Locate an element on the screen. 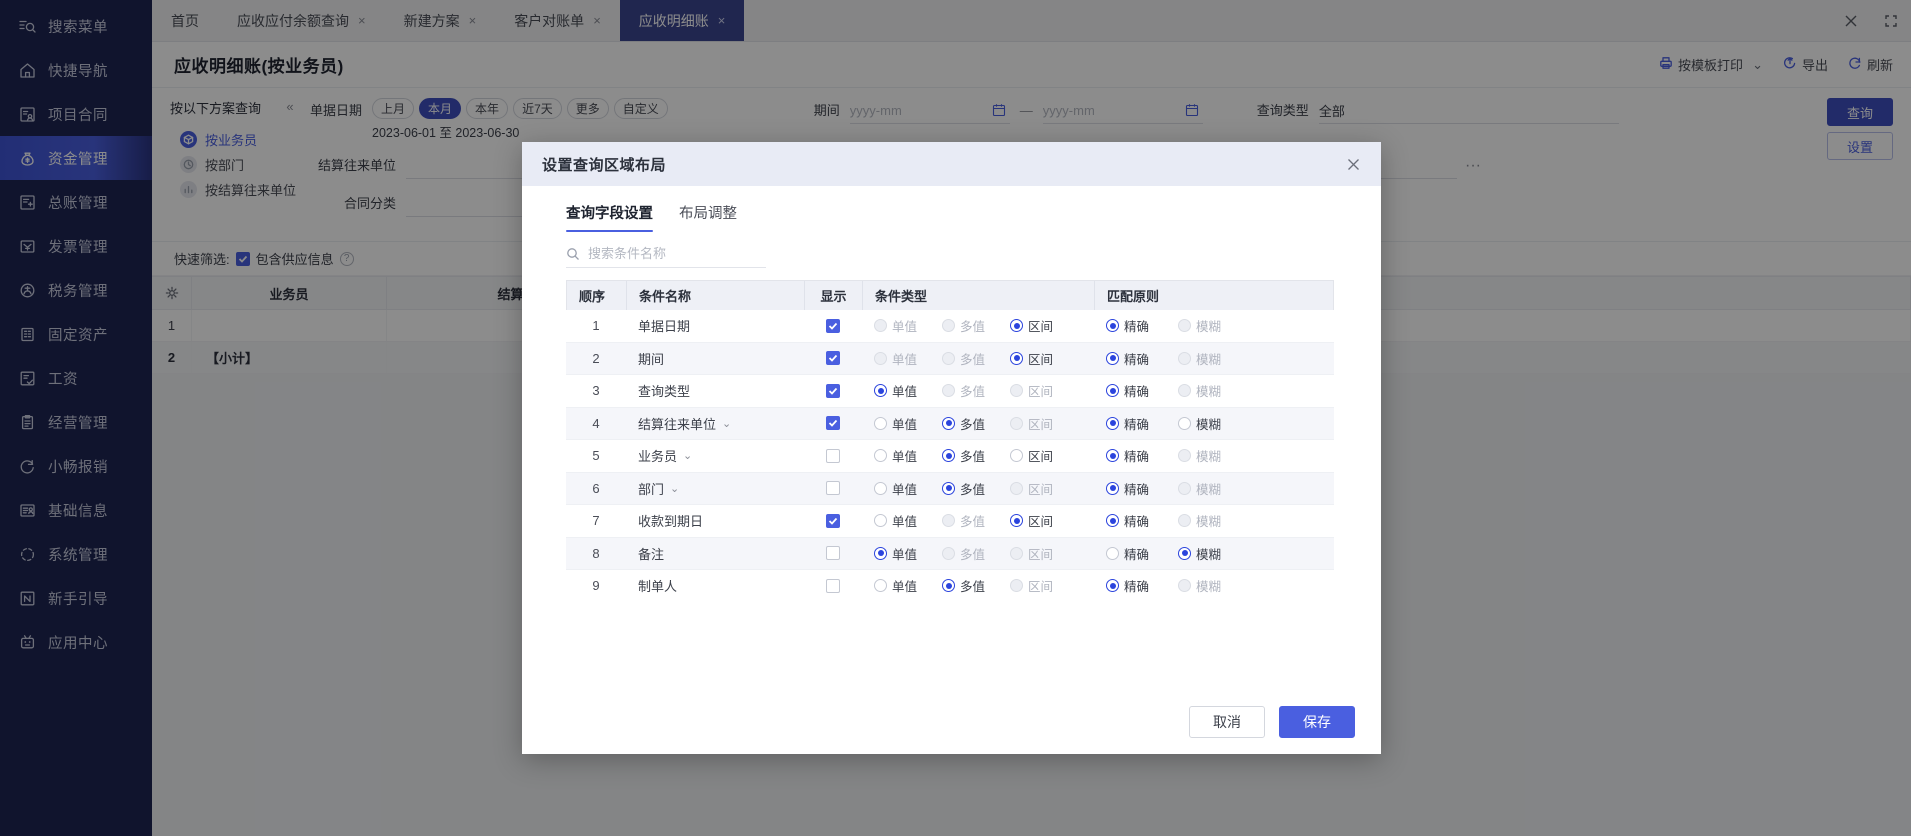 This screenshot has height=836, width=1911. condition-row: 3 查询类型 单值 多值 区间 精确 模糊 is located at coordinates (950, 391).